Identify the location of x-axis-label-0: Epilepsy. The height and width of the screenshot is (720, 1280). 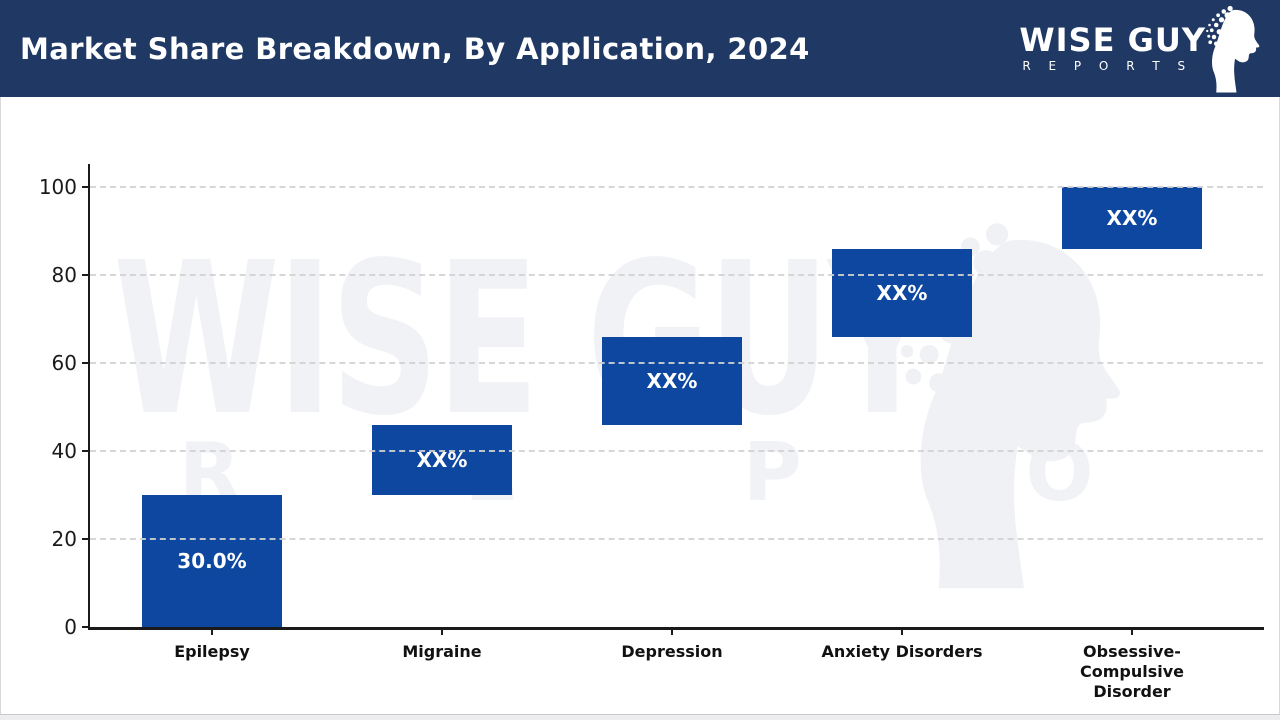
(212, 652).